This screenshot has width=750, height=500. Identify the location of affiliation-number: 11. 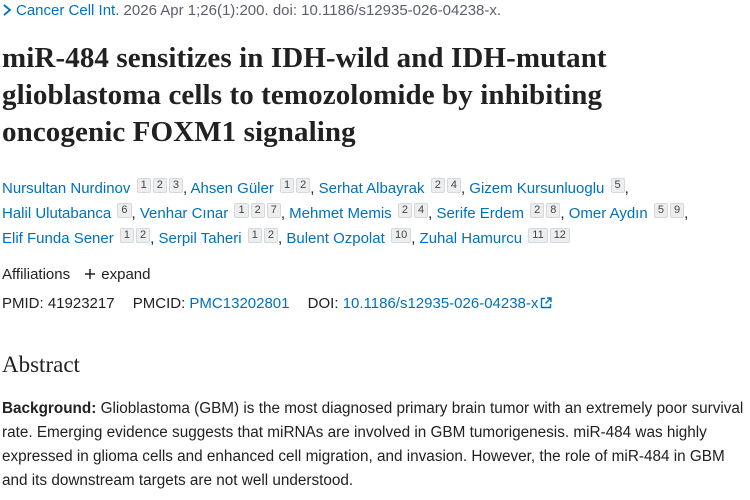
(538, 235).